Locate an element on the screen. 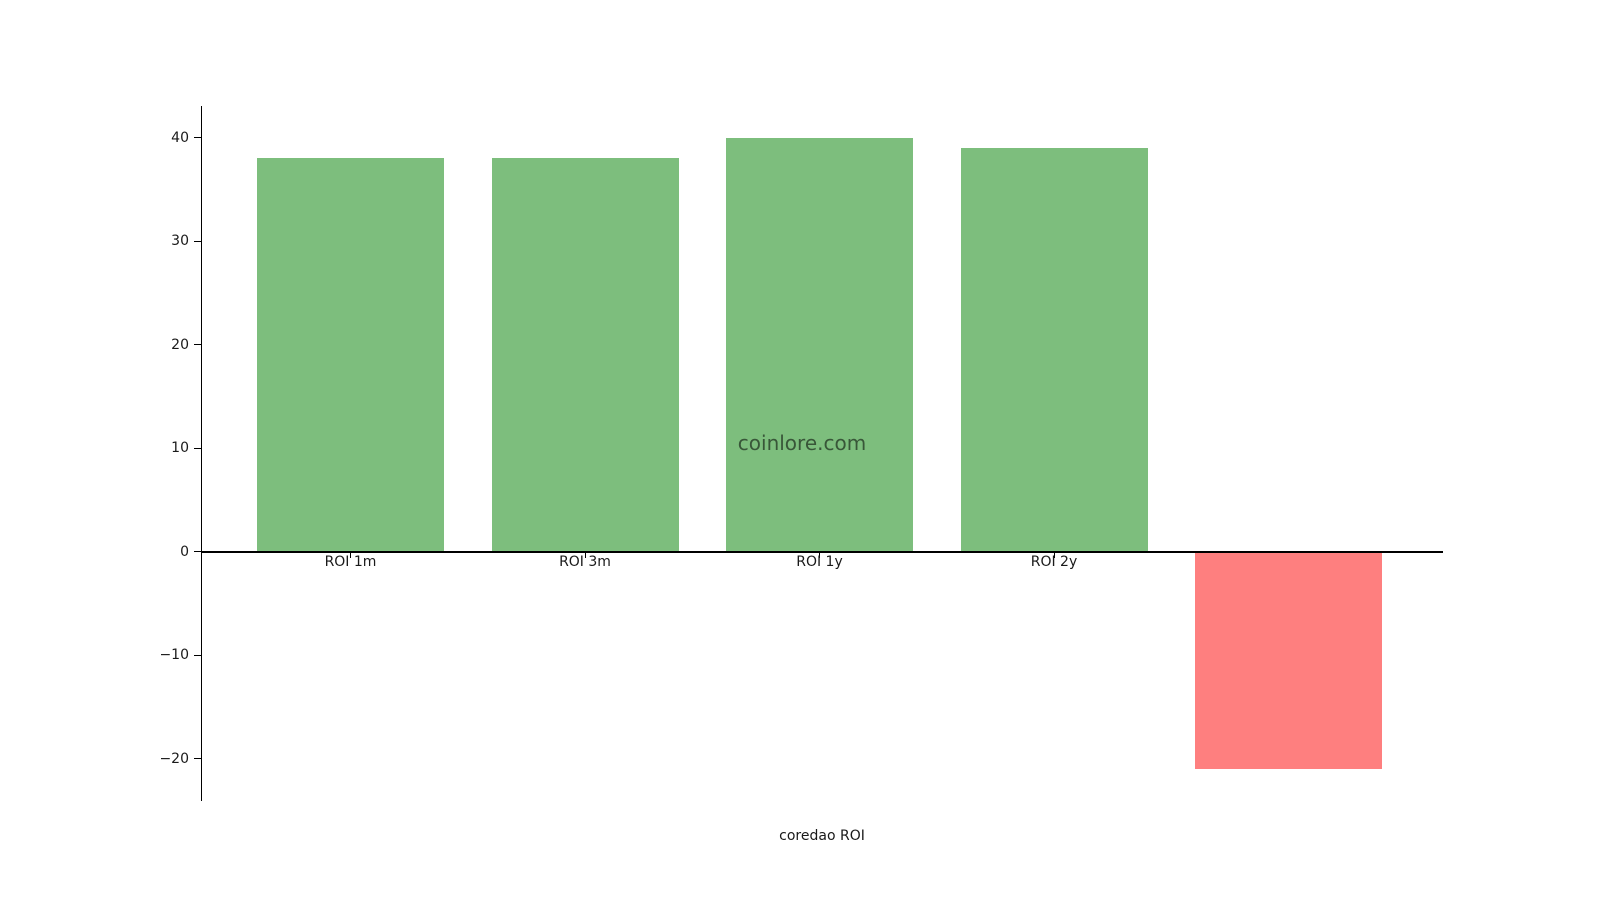 The width and height of the screenshot is (1600, 900). x-tick-label: ROI 2y is located at coordinates (1054, 562).